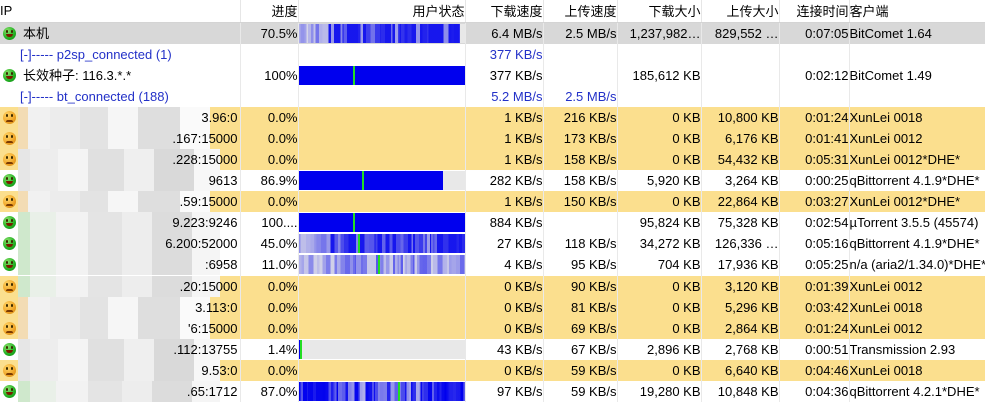  Describe the element at coordinates (814, 328) in the screenshot. I see `cell-connect-time: 0:01:24` at that location.